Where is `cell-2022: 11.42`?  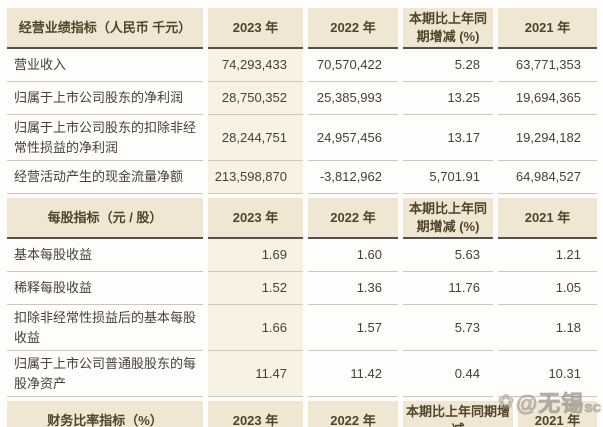
cell-2022: 11.42 is located at coordinates (353, 374).